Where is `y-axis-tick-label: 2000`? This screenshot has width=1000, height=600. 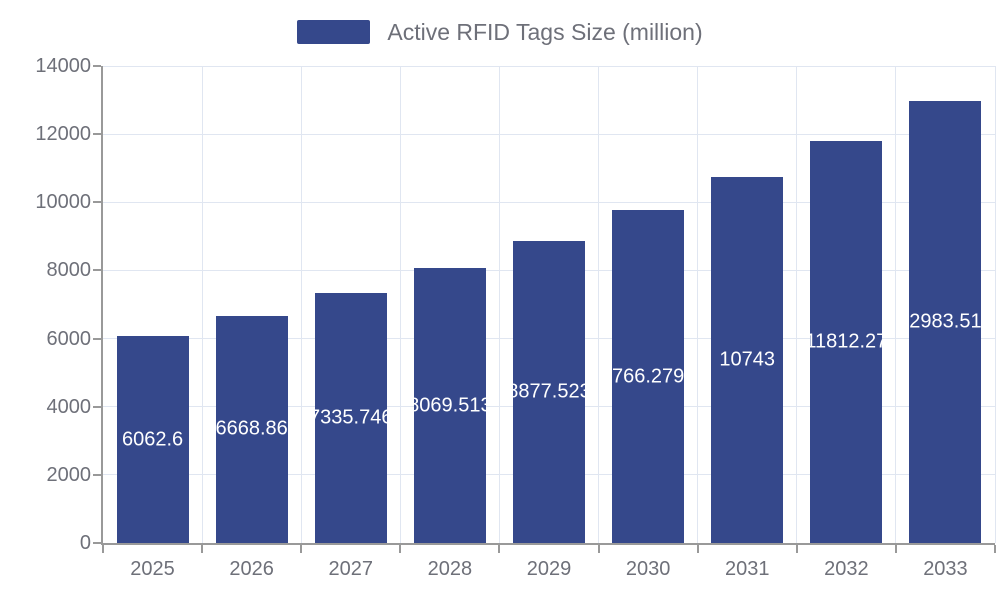
y-axis-tick-label: 2000 is located at coordinates (69, 474).